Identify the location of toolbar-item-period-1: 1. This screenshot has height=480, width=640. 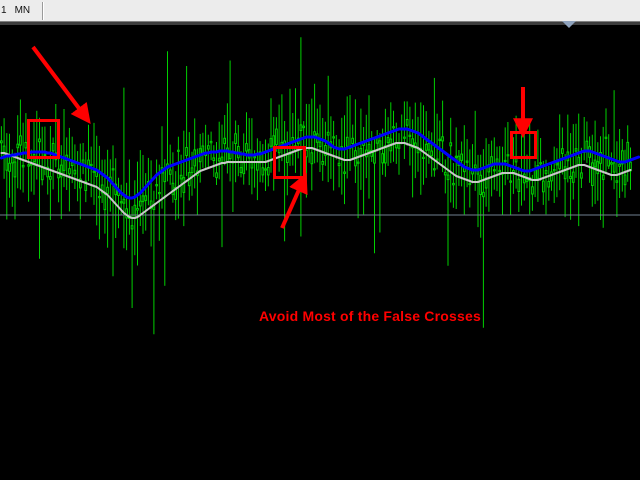
(4, 10).